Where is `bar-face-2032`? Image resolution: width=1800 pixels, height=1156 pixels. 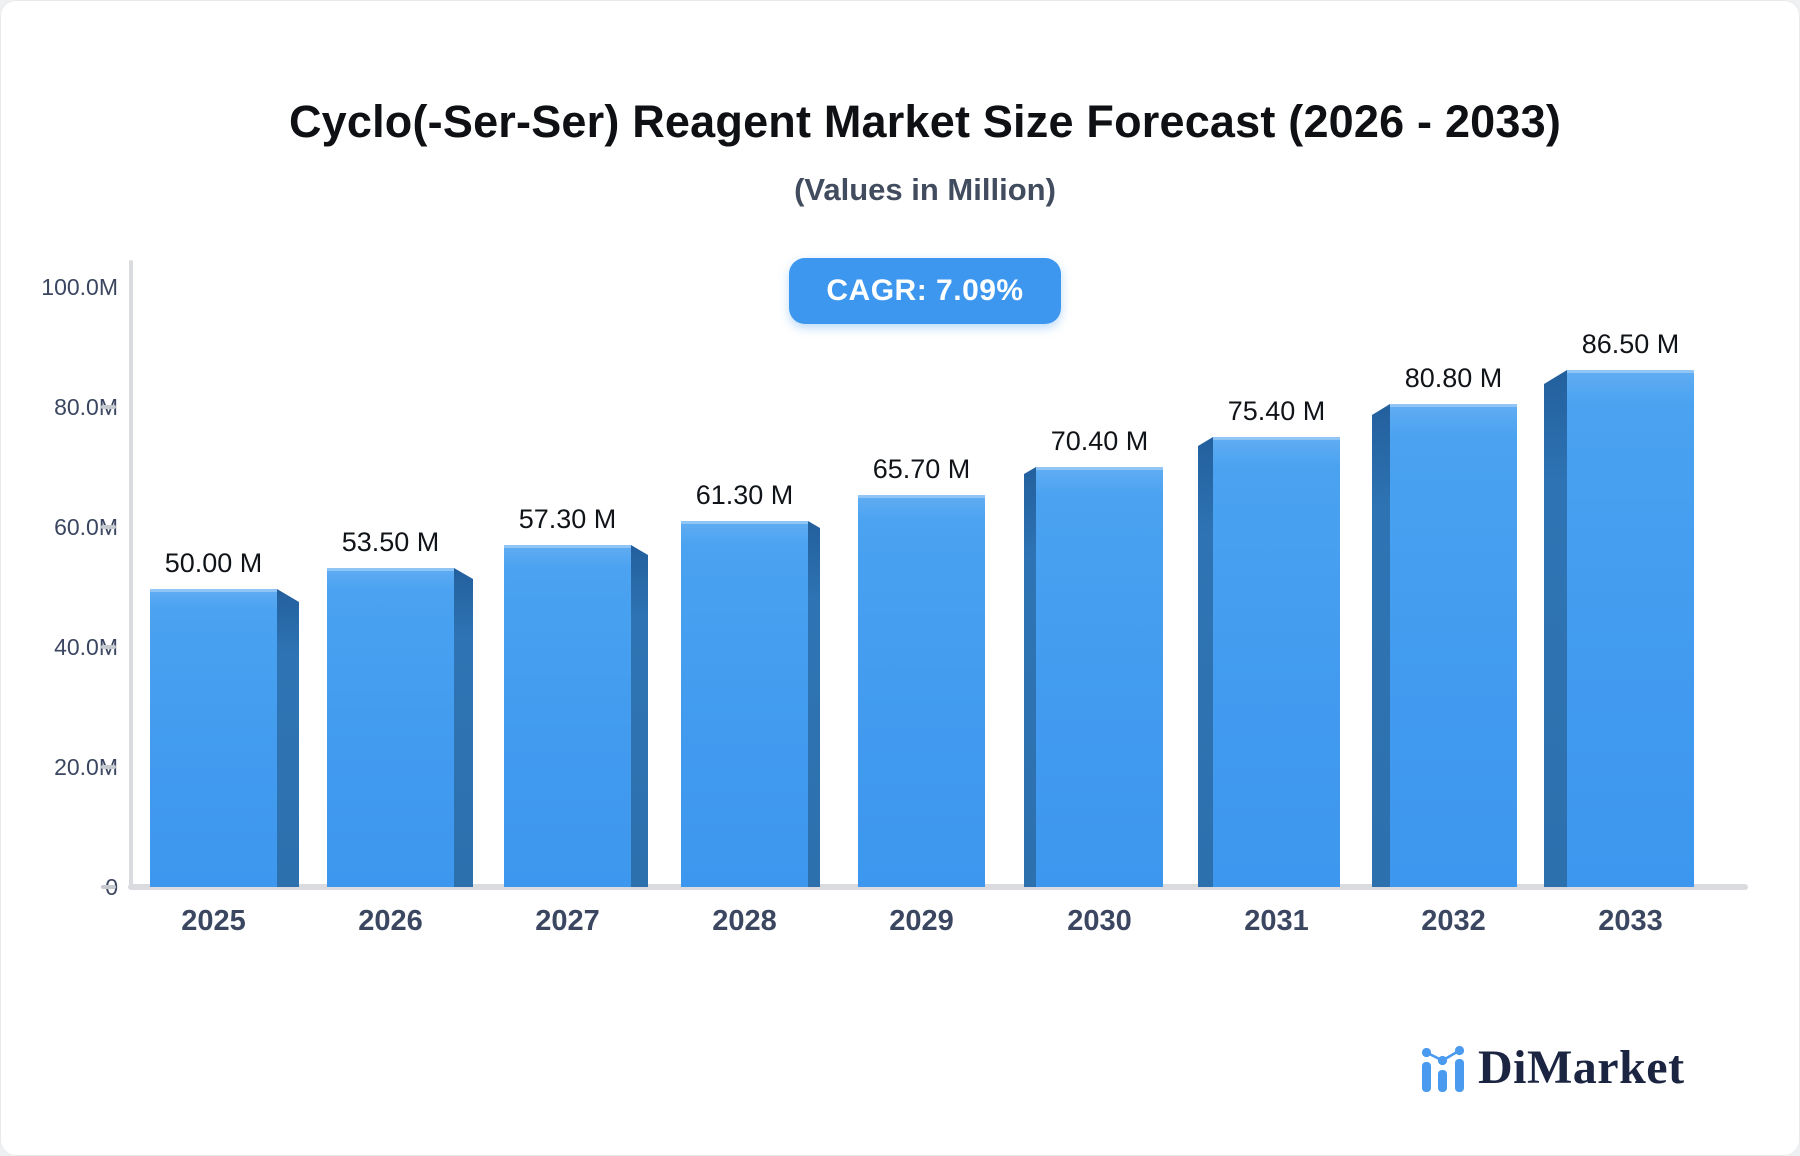
bar-face-2032 is located at coordinates (1453, 645).